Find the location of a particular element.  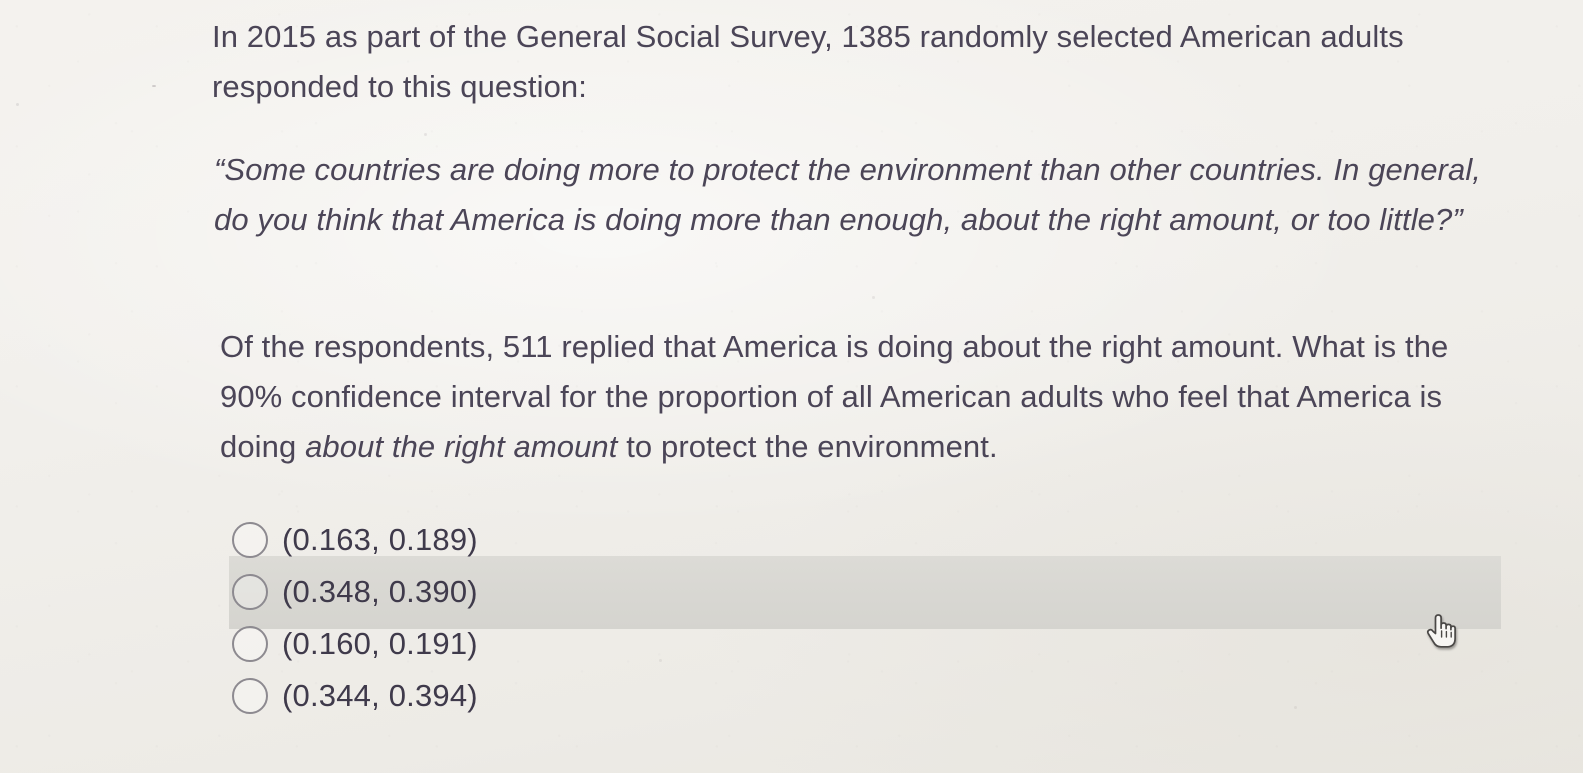

prompt-text-part-2: to protect the environment. is located at coordinates (807, 446).